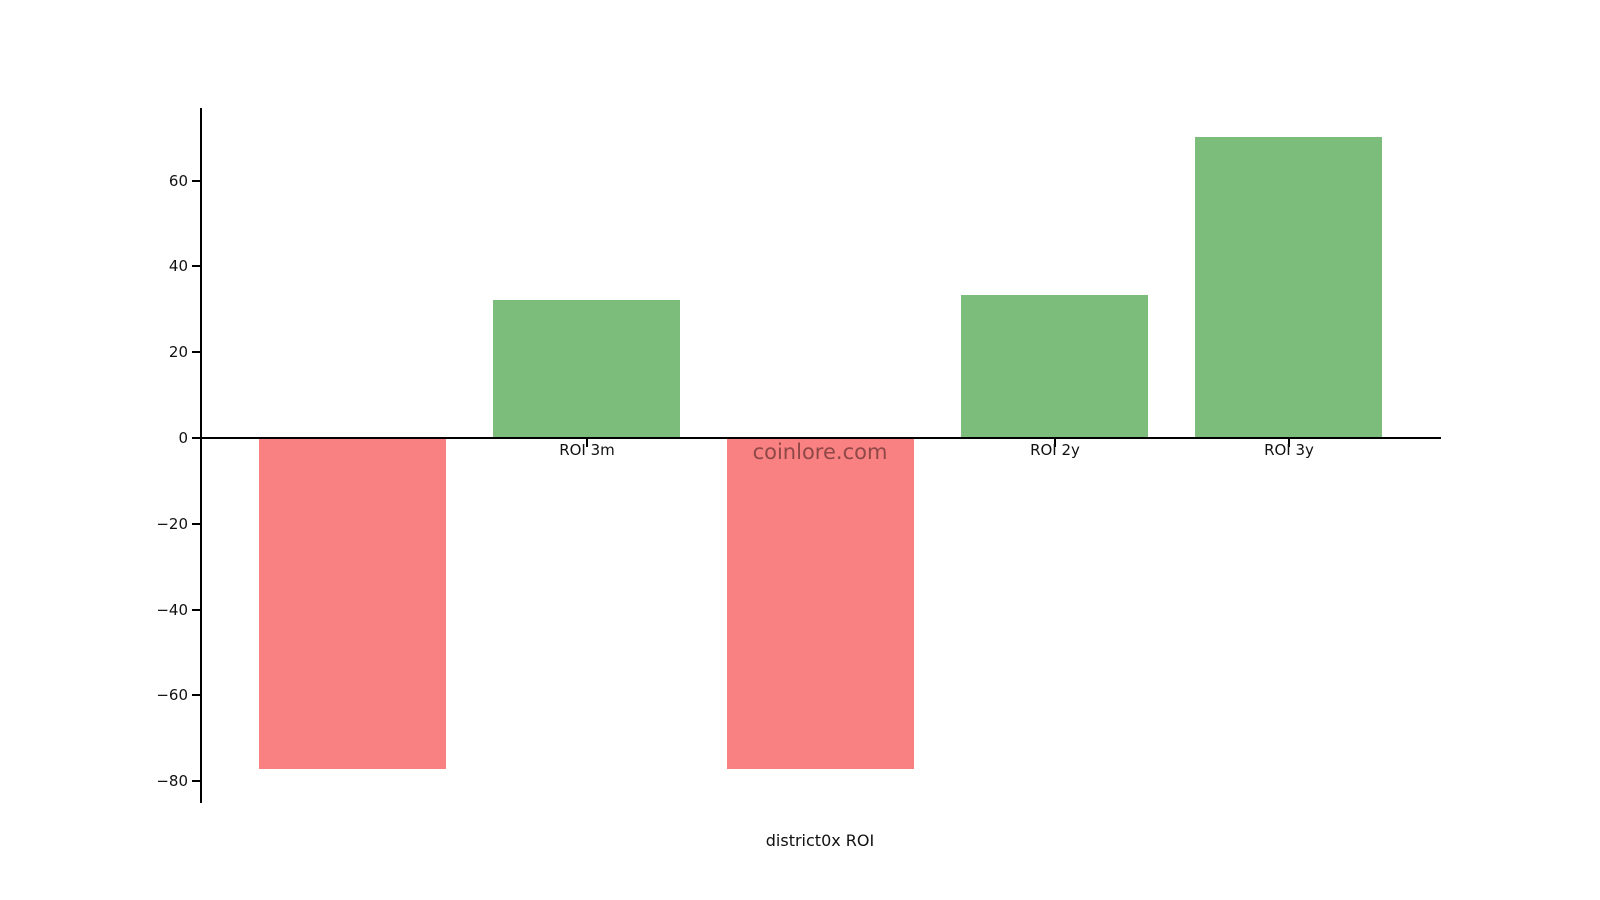  What do you see at coordinates (1054, 366) in the screenshot?
I see `bar-roi-2y` at bounding box center [1054, 366].